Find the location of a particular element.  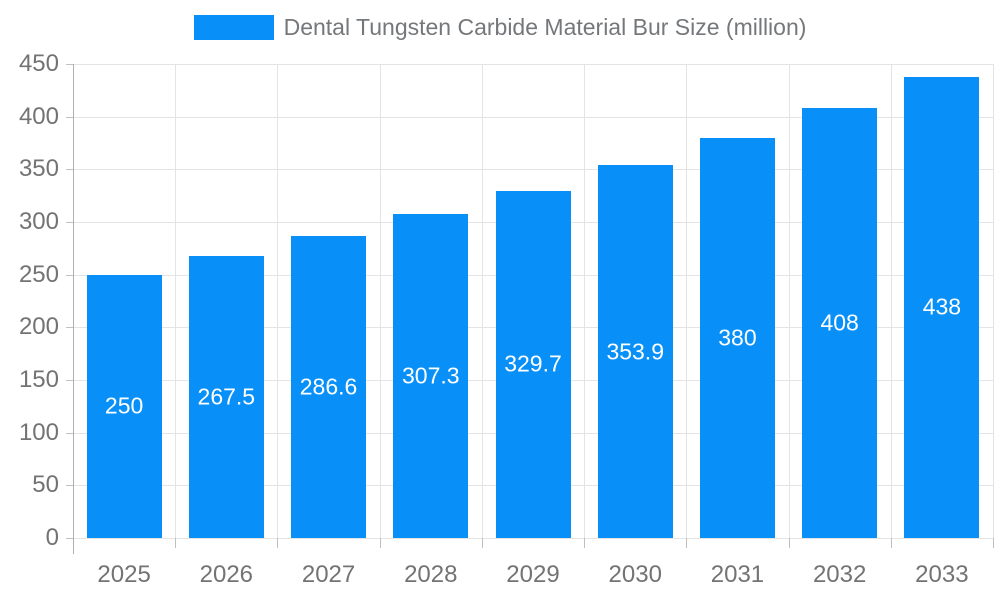

x-axis-tick-label: 2030 is located at coordinates (635, 574).